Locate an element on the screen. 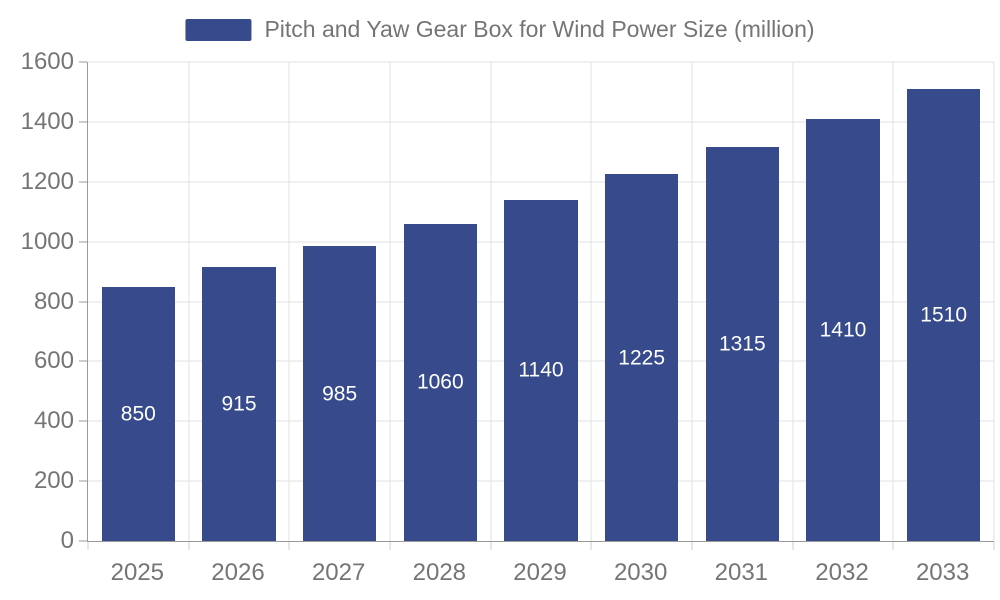 This screenshot has width=1000, height=600. bar: 1060 is located at coordinates (440, 382).